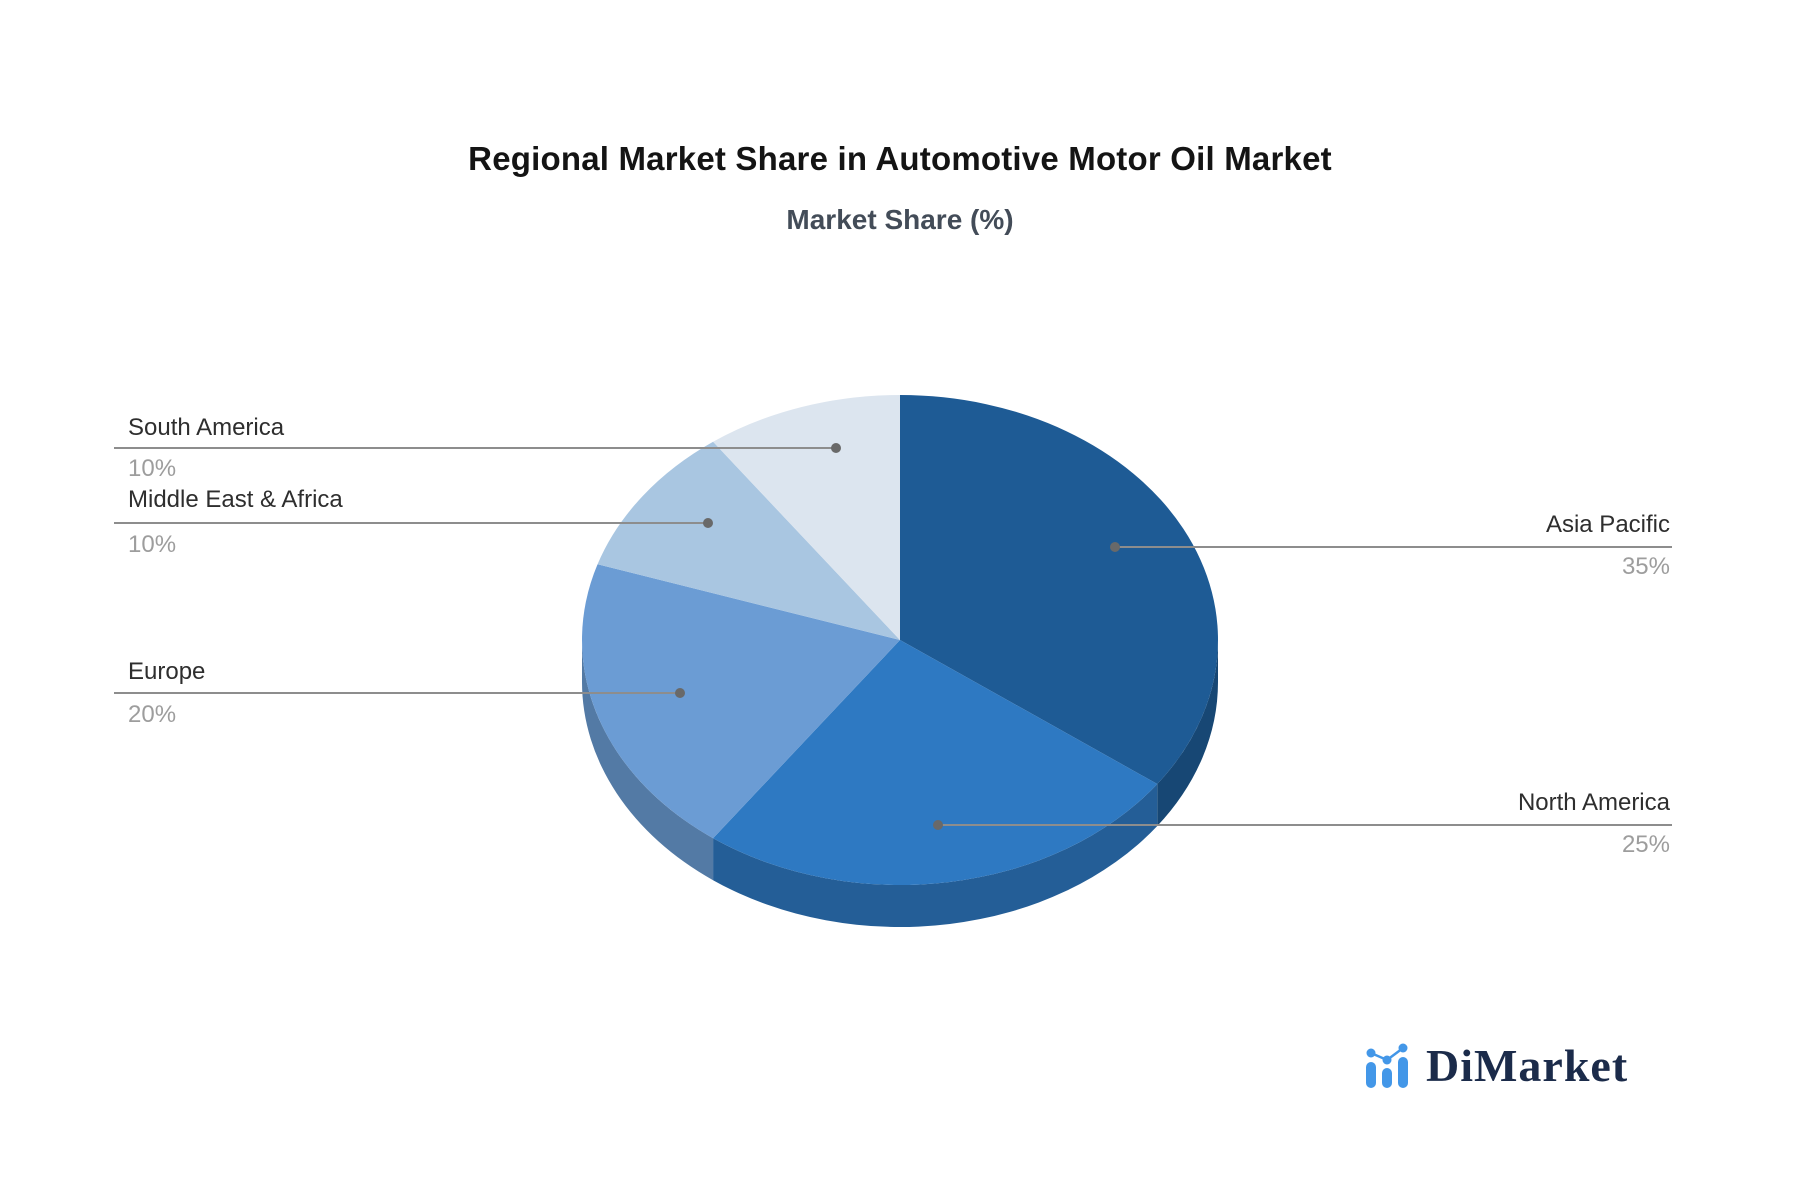 This screenshot has height=1196, width=1800. I want to click on slice-pct-europe: 20%, so click(152, 714).